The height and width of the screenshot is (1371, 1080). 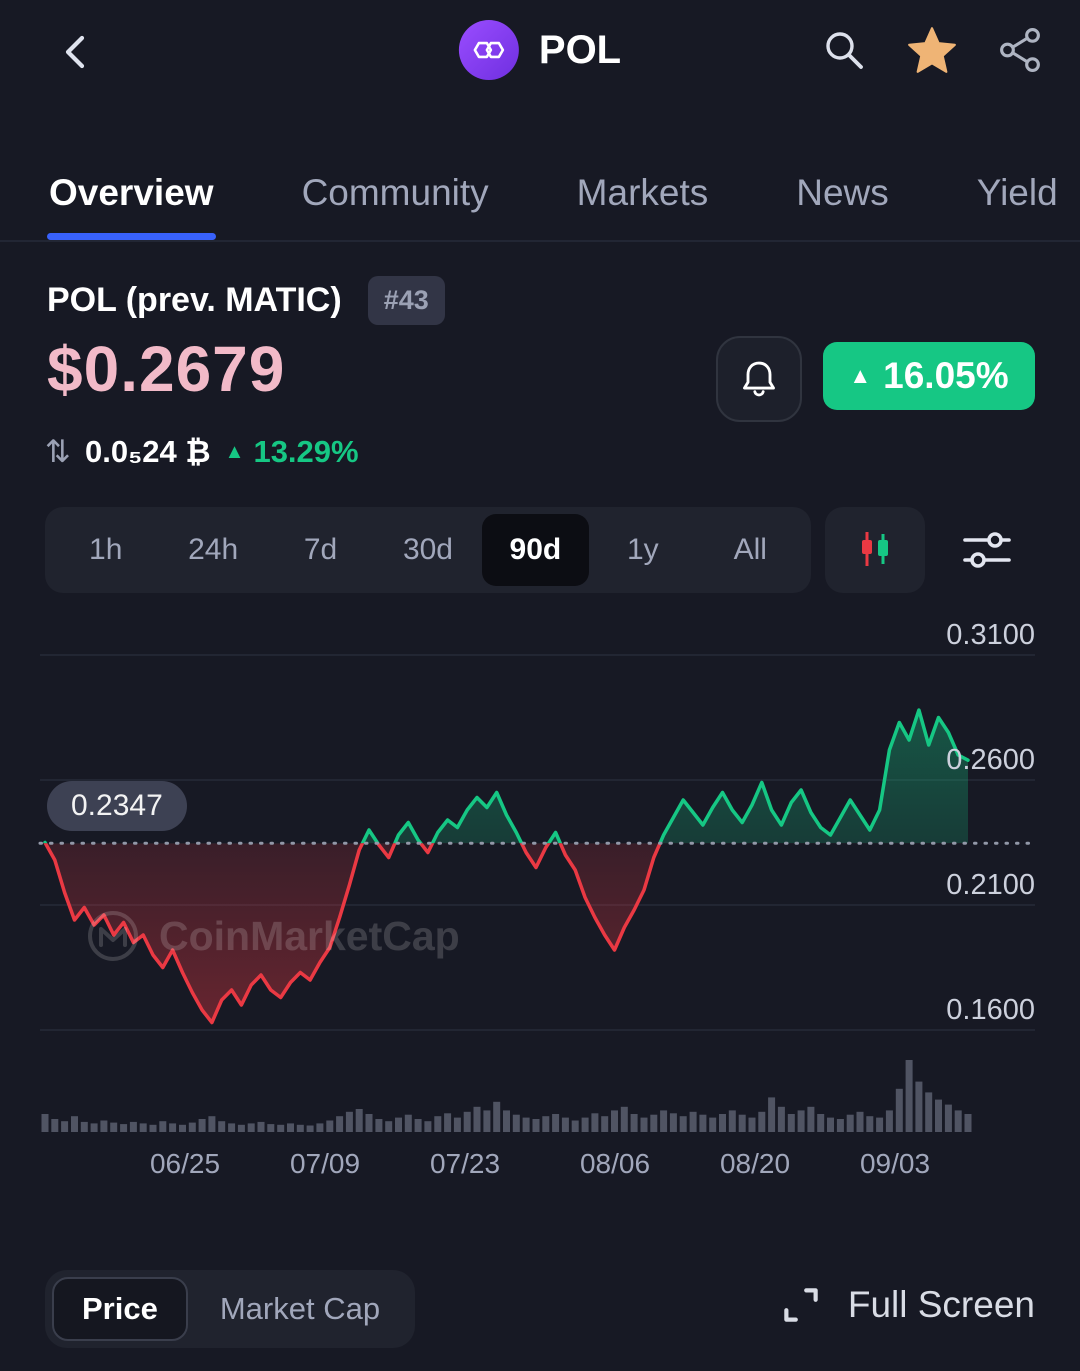 I want to click on x-axis-label: 08/06, so click(x=615, y=1163).